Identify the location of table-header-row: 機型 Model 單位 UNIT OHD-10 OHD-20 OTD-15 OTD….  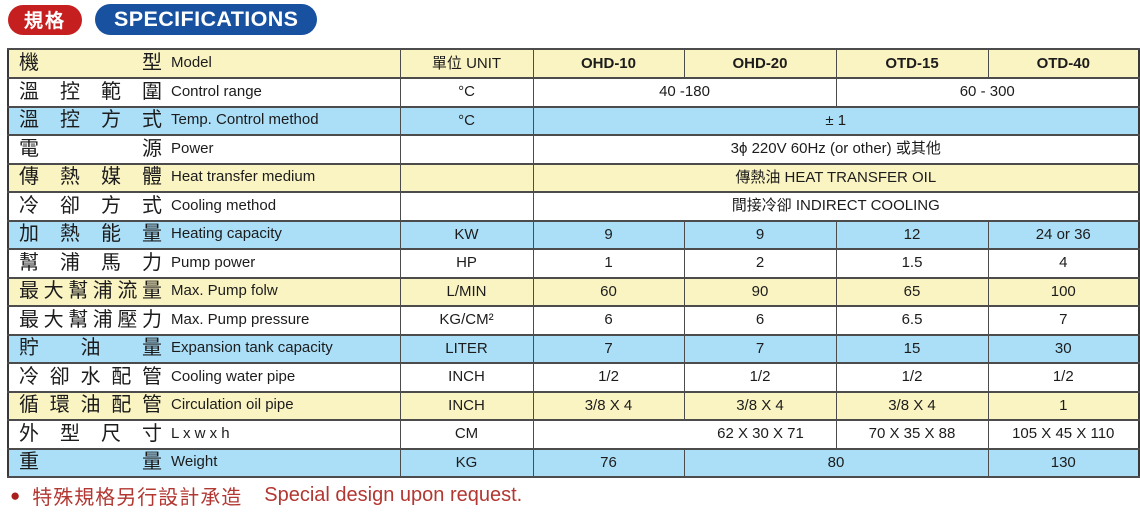
(573, 63).